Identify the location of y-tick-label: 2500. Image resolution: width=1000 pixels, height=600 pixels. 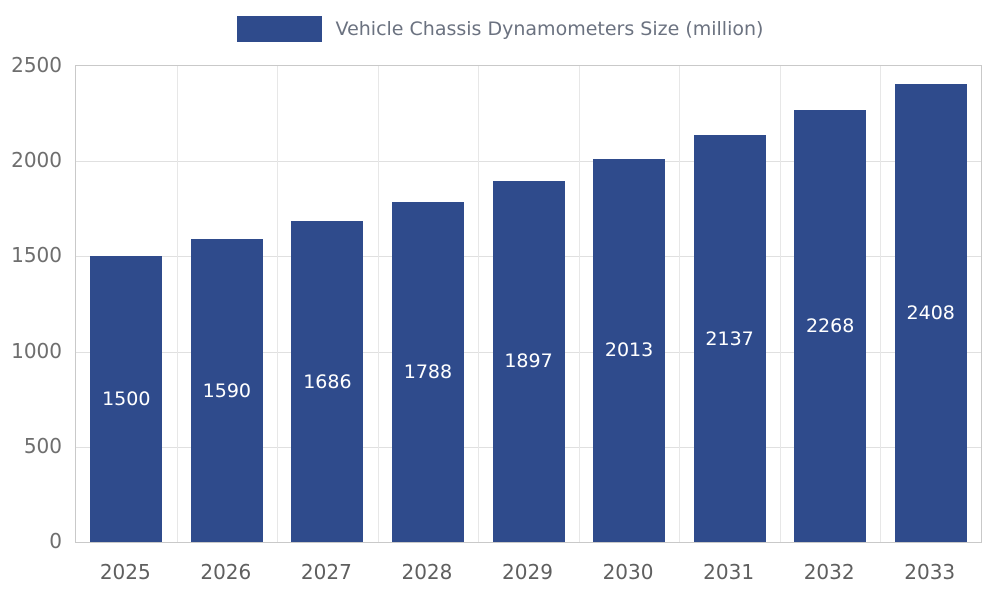
(36, 65).